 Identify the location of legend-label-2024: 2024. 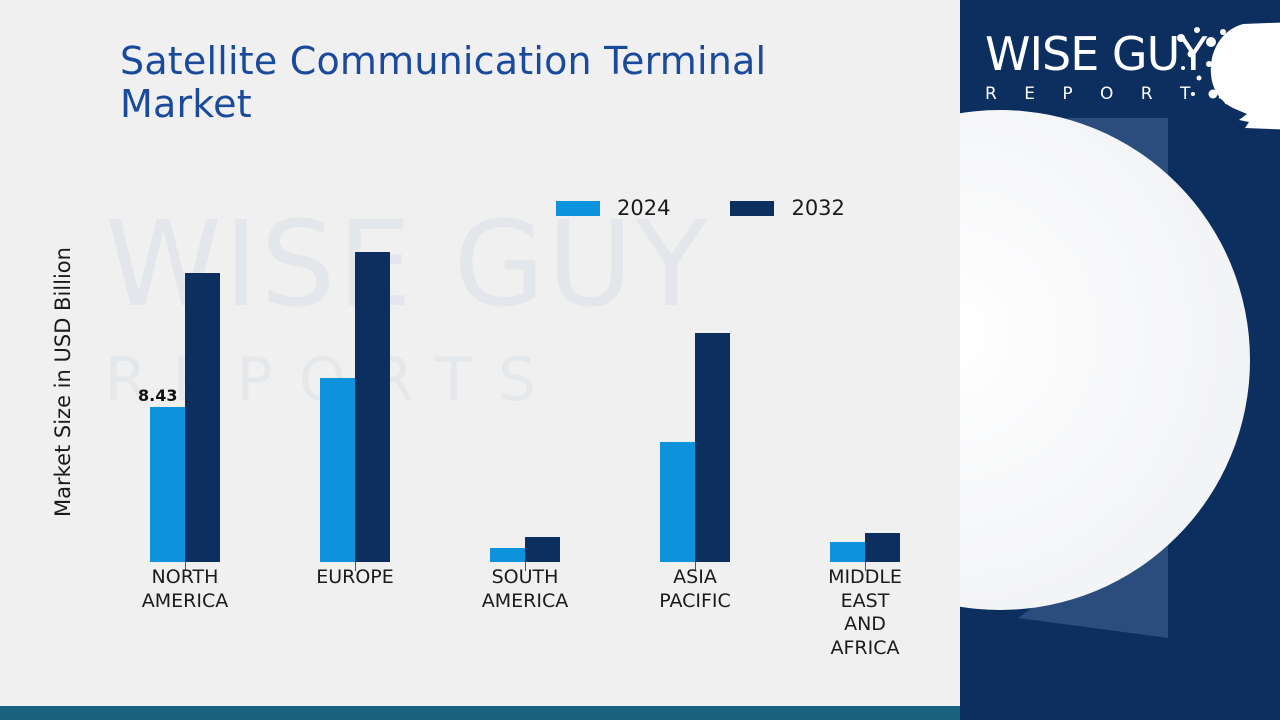
(644, 208).